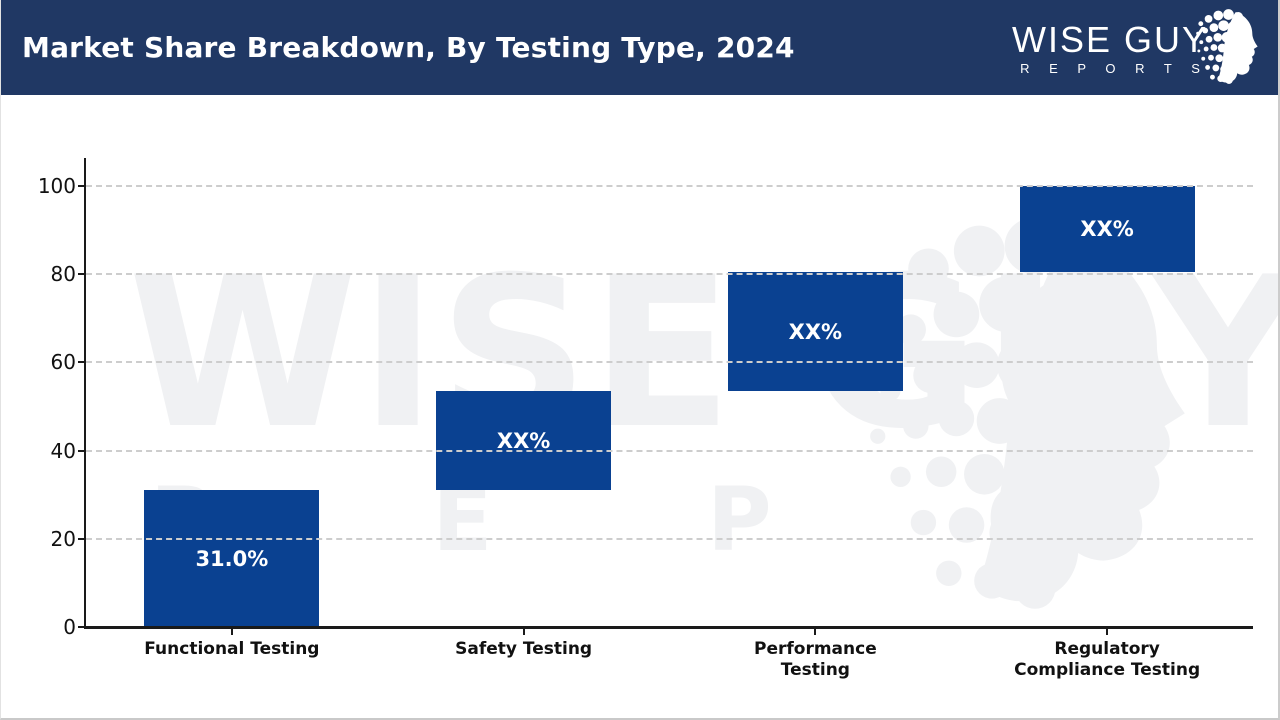 The height and width of the screenshot is (720, 1280). I want to click on x-axis-label-line: Safety Testing, so click(524, 649).